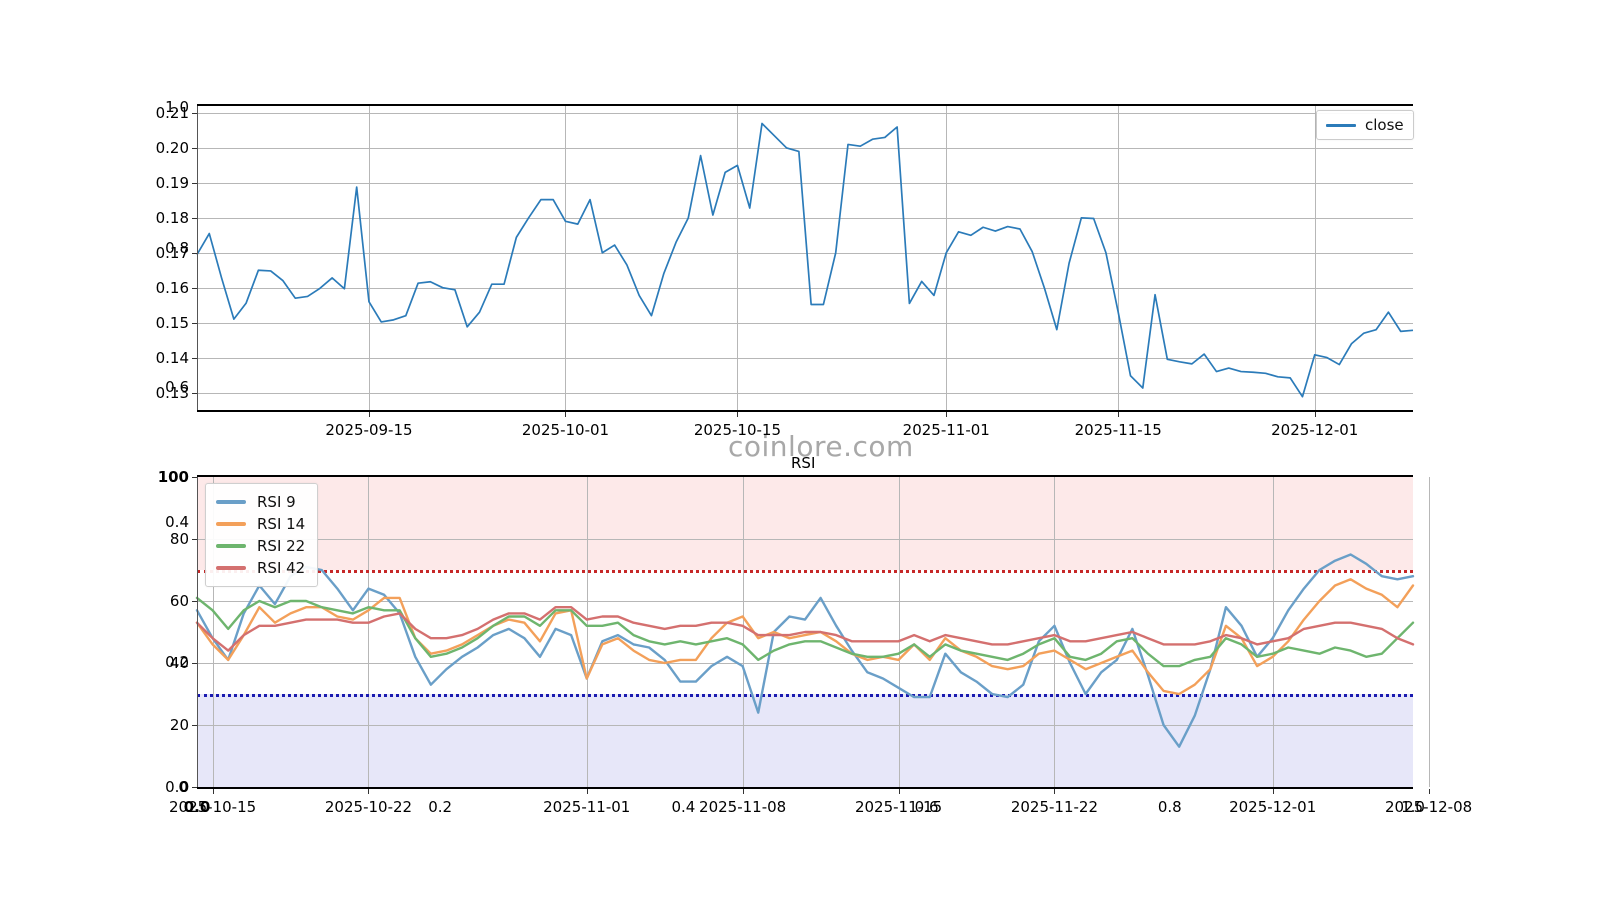 Image resolution: width=1600 pixels, height=900 pixels. I want to click on close-series-swatch, so click(1341, 125).